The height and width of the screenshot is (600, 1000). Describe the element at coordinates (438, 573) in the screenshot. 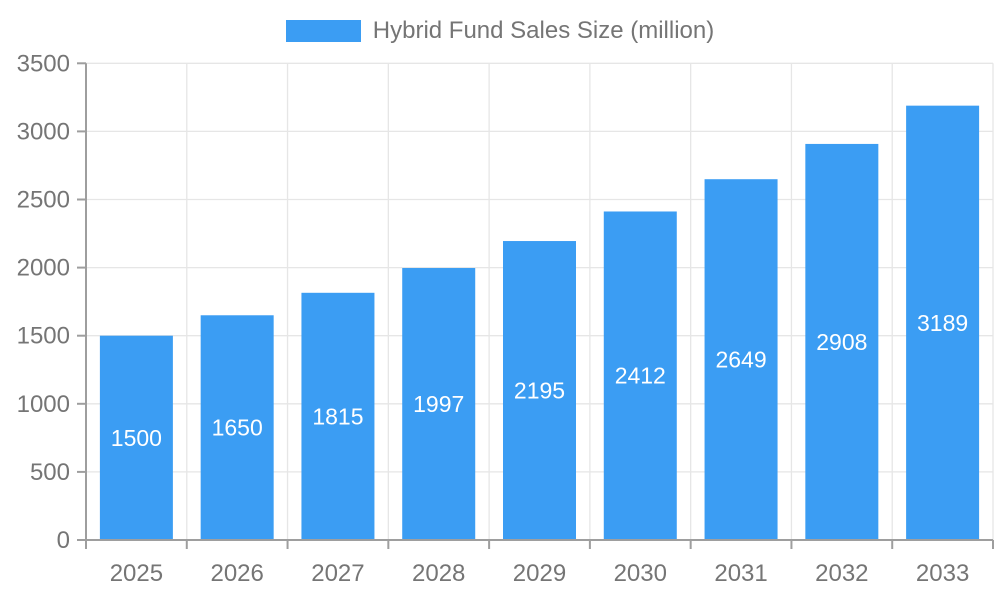

I see `x-tick-label: 2028` at that location.